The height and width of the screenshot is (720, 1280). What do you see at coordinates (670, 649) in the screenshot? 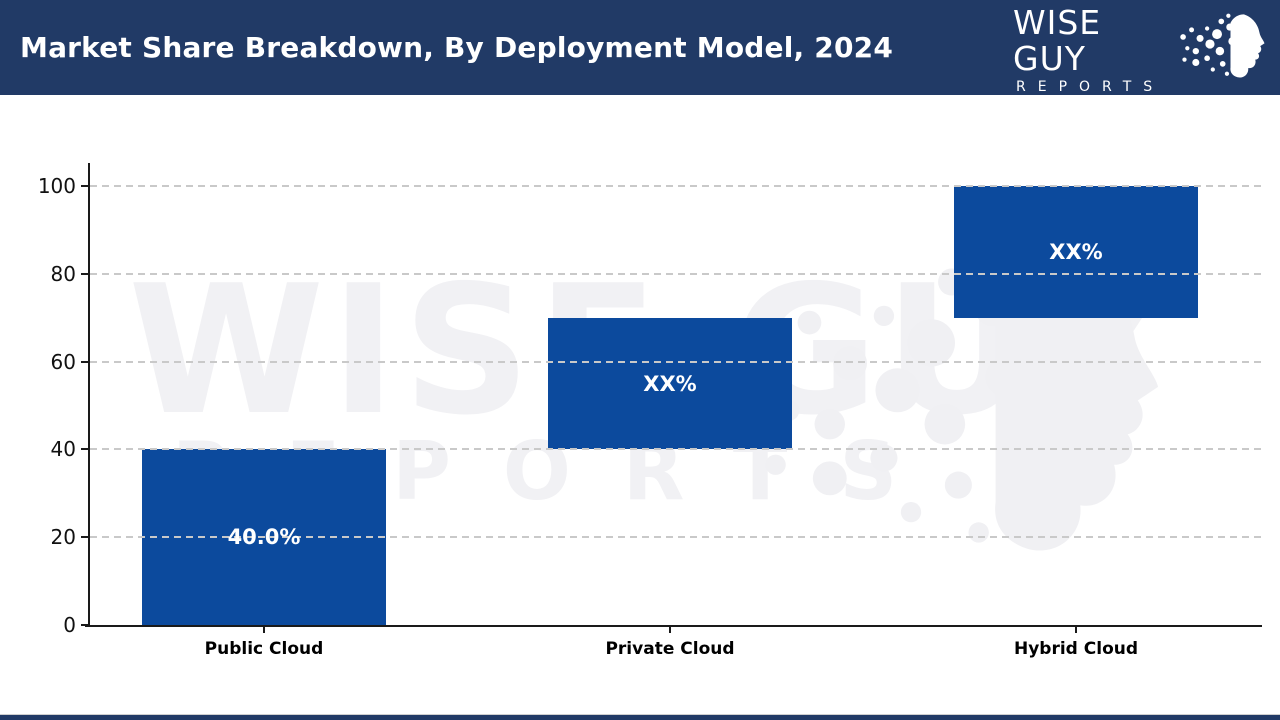
I see `x-category-label: Private Cloud` at bounding box center [670, 649].